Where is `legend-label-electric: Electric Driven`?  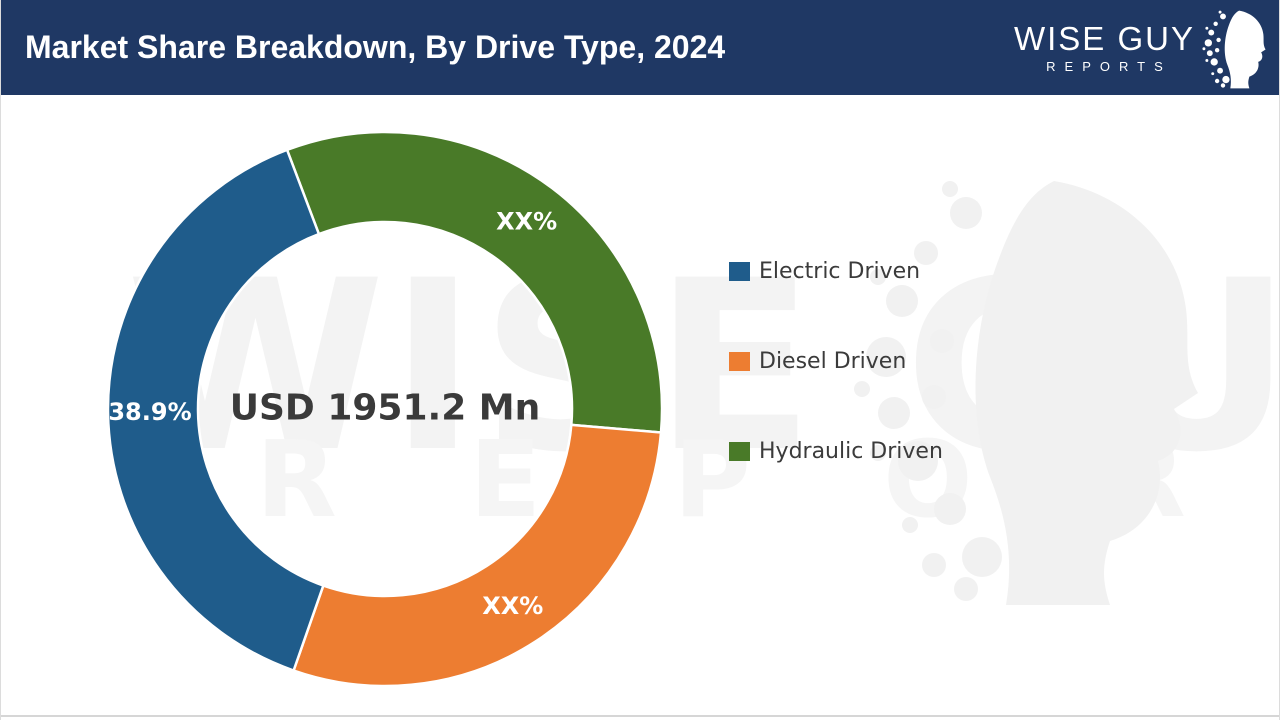
legend-label-electric: Electric Driven is located at coordinates (840, 271).